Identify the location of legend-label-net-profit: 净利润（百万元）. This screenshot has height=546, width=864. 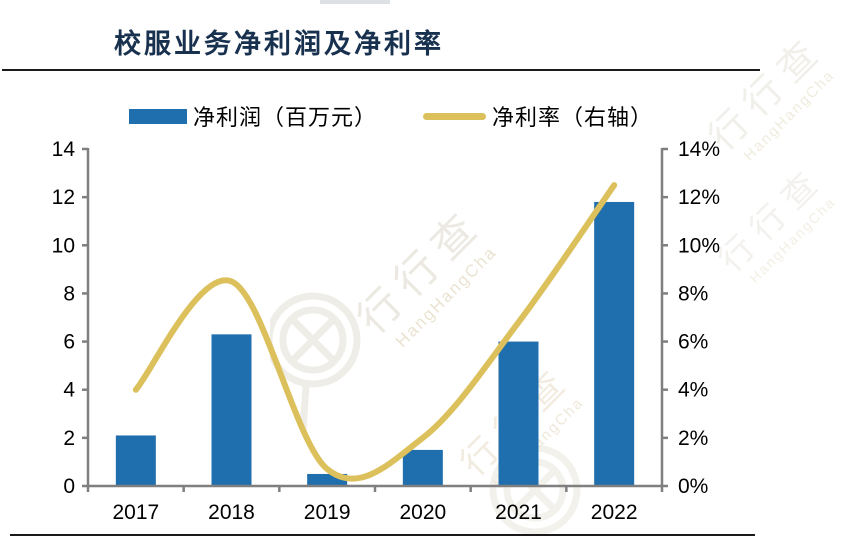
(285, 117).